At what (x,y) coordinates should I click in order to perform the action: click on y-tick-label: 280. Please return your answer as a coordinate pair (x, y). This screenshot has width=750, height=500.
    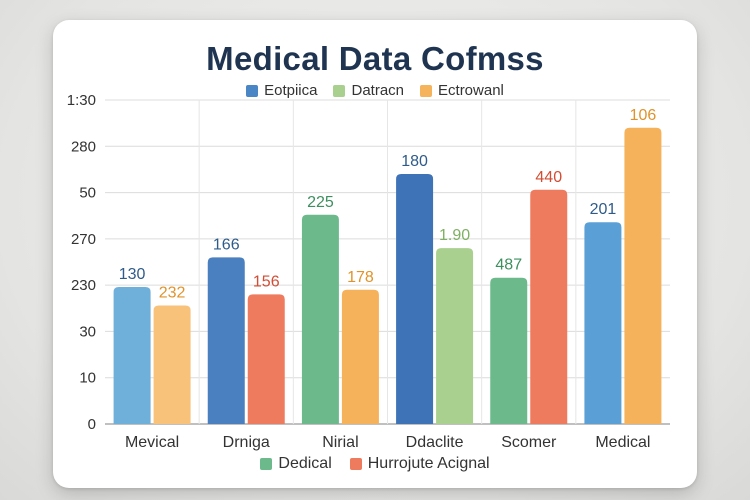
    Looking at the image, I should click on (83, 146).